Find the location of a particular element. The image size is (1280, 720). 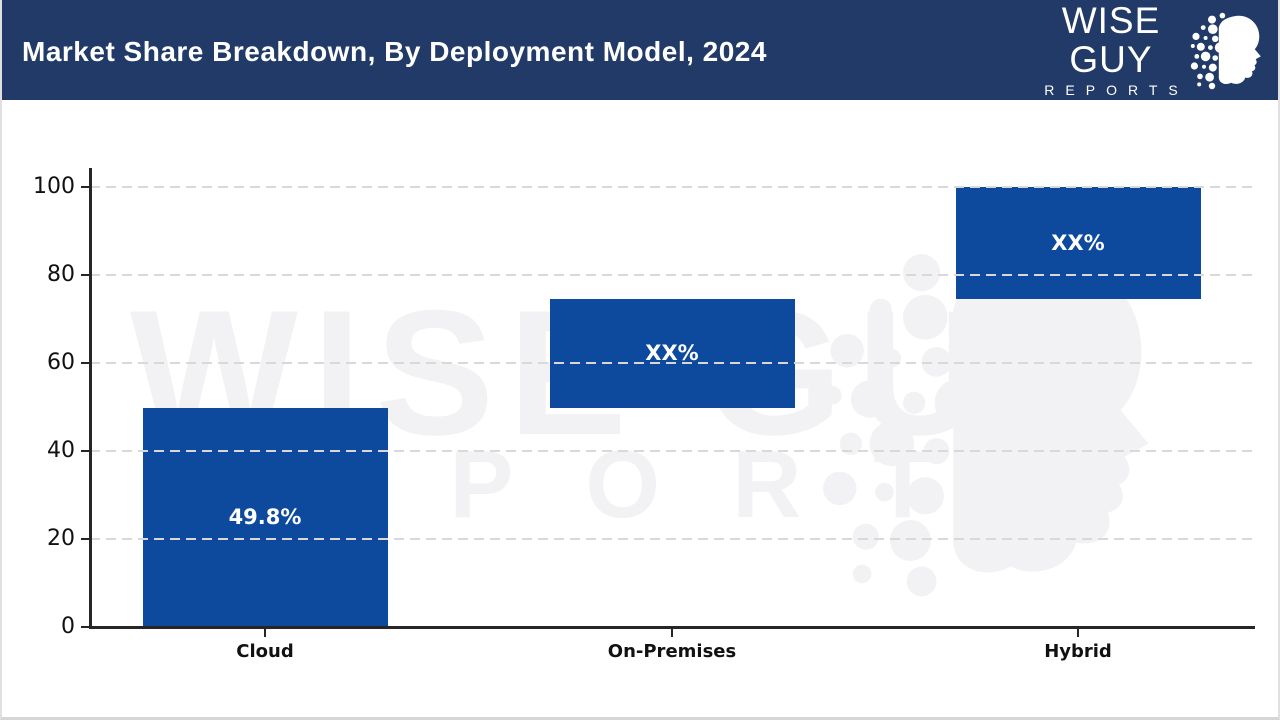

x-tick-hybrid is located at coordinates (1078, 633).